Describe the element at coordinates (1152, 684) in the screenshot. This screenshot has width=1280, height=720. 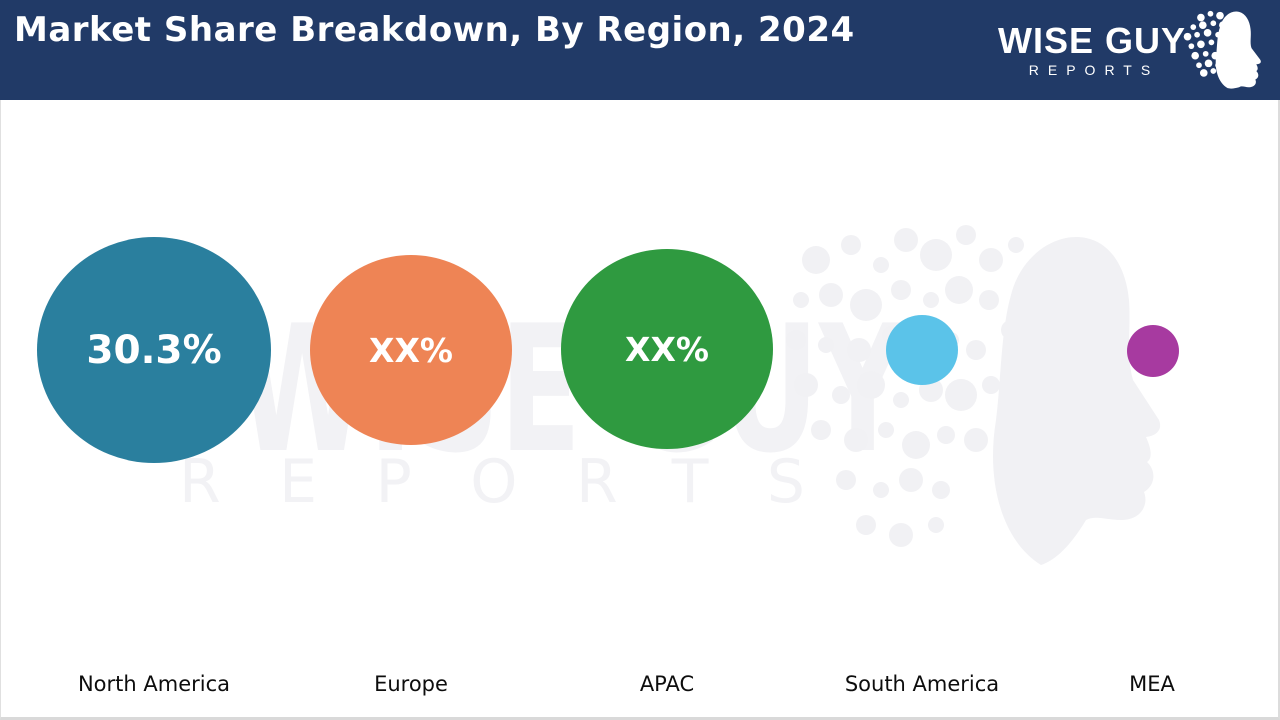
I see `category-label-mea: MEA` at that location.